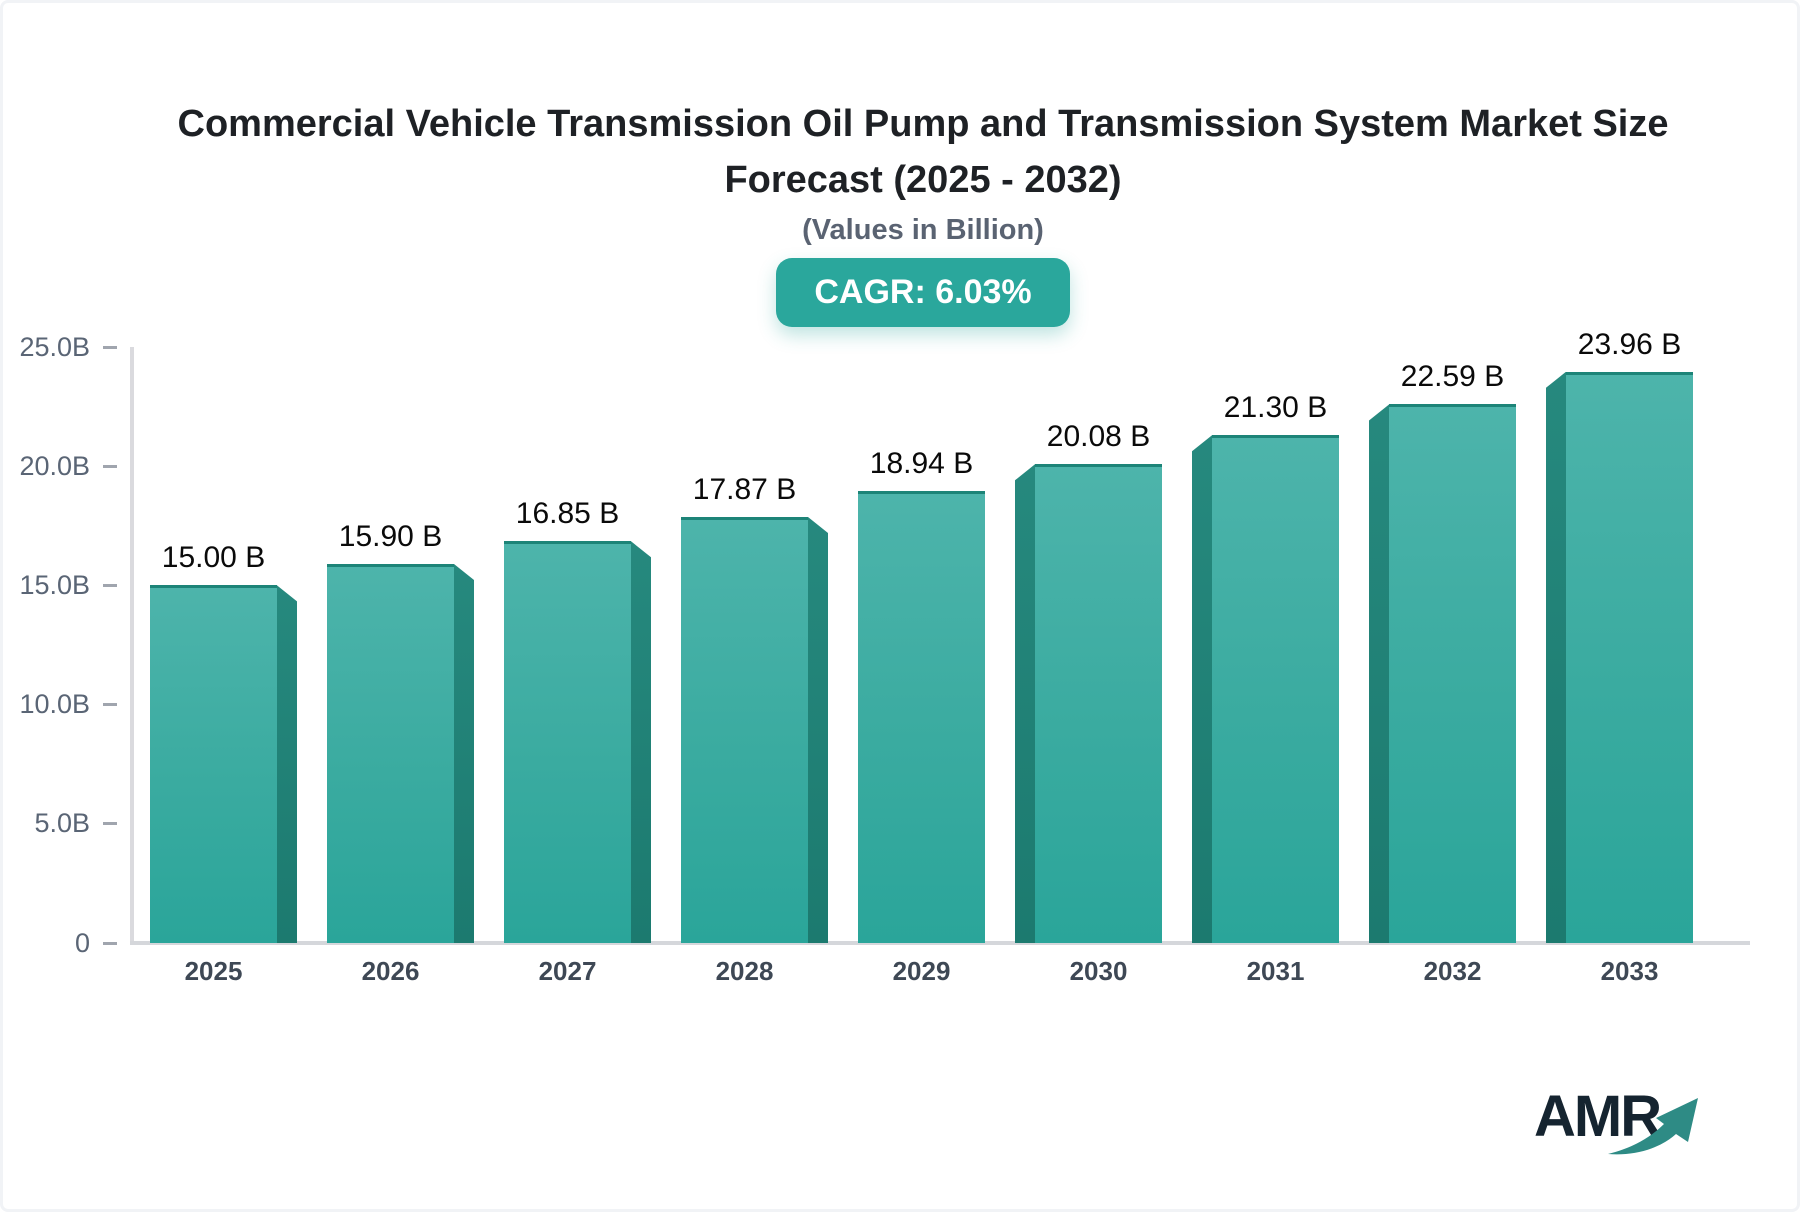 The width and height of the screenshot is (1800, 1212). Describe the element at coordinates (923, 180) in the screenshot. I see `chart-title-line2: Forecast (2025 - 2032)` at that location.